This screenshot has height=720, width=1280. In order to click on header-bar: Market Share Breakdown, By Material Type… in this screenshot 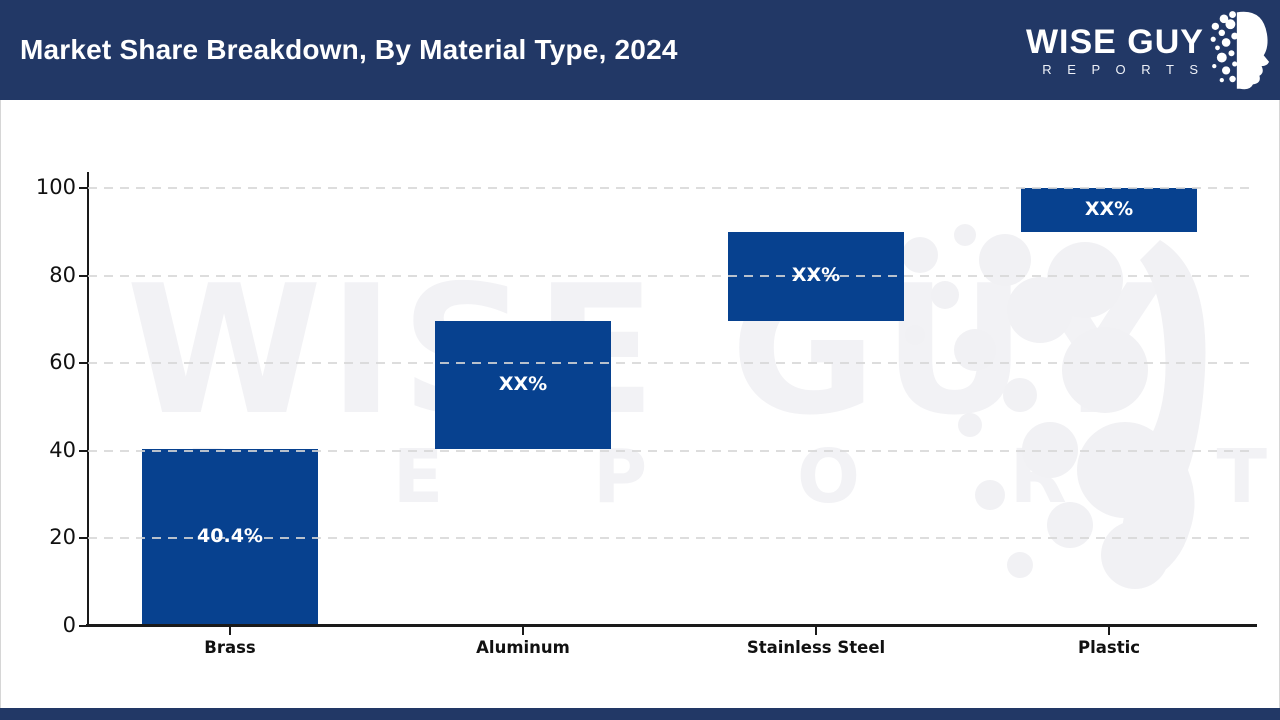, I will do `click(640, 50)`.